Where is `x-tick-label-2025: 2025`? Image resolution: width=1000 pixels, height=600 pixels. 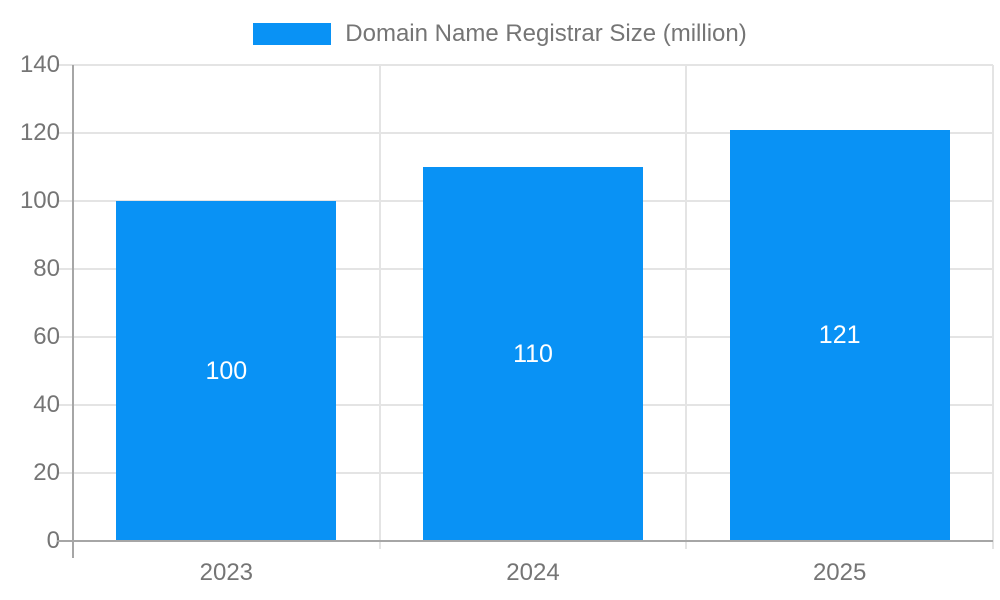 x-tick-label-2025: 2025 is located at coordinates (839, 572).